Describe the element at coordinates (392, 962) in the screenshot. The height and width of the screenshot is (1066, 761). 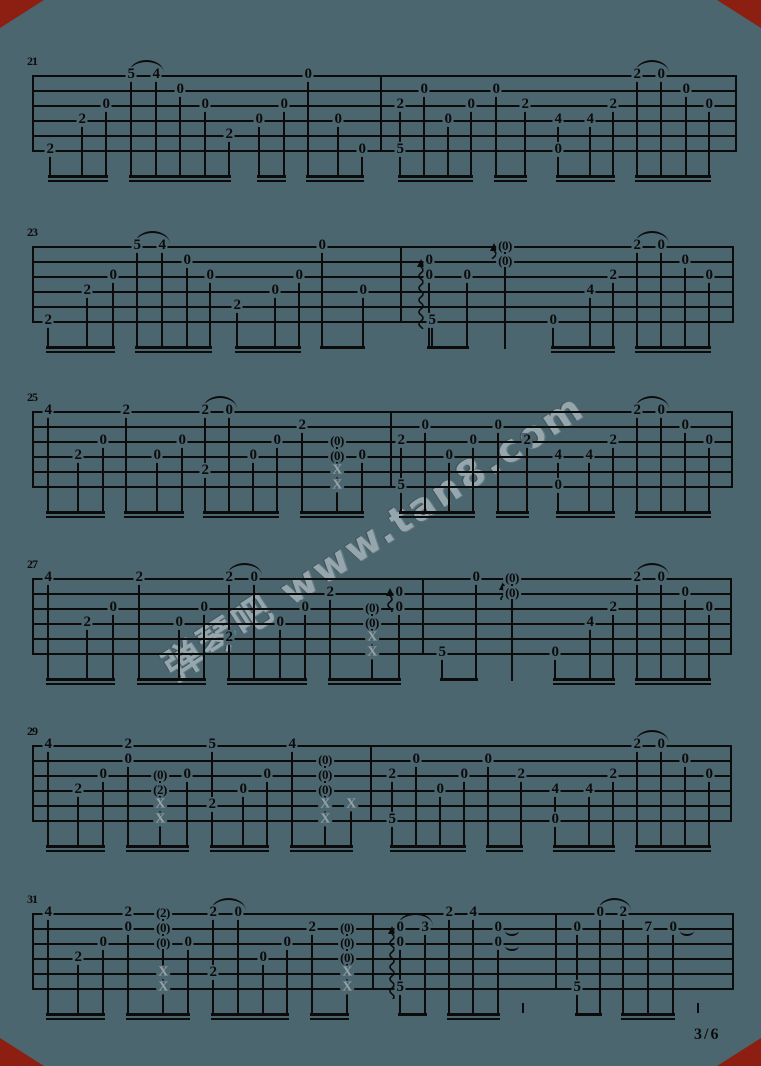
I see `strum-up-arrow` at that location.